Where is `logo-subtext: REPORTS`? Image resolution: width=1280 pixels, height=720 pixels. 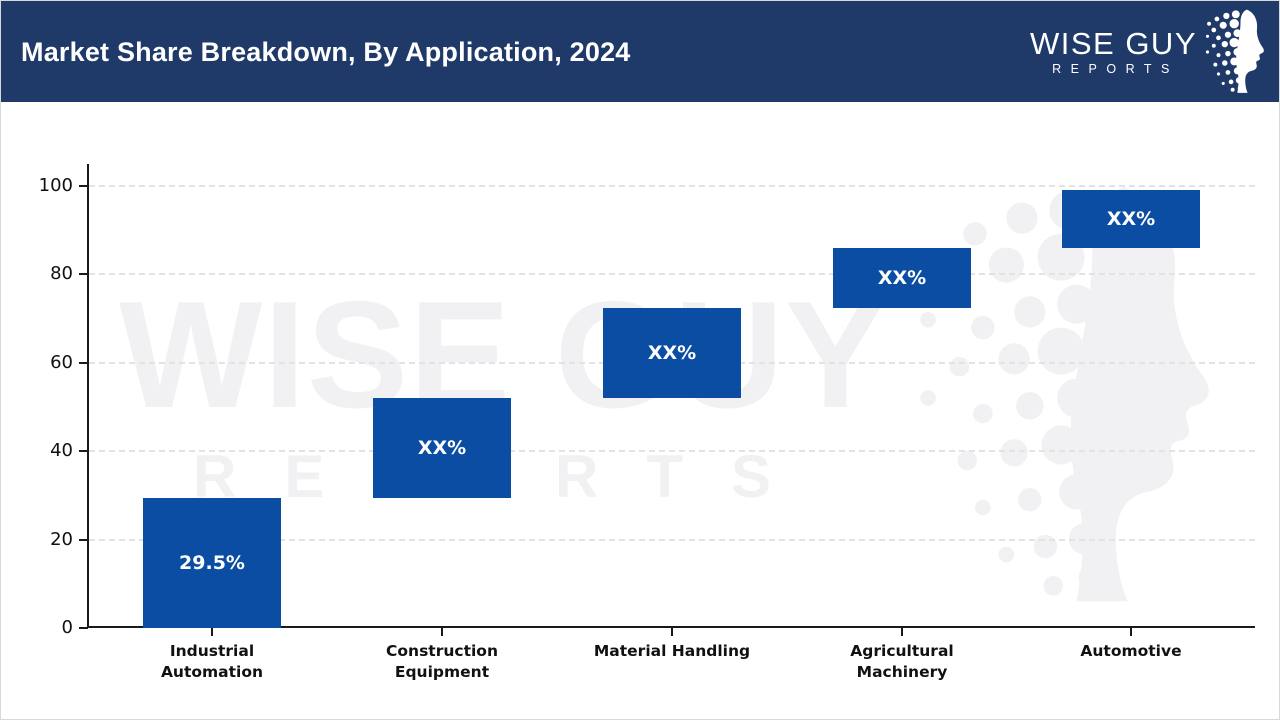
logo-subtext: REPORTS is located at coordinates (1115, 69).